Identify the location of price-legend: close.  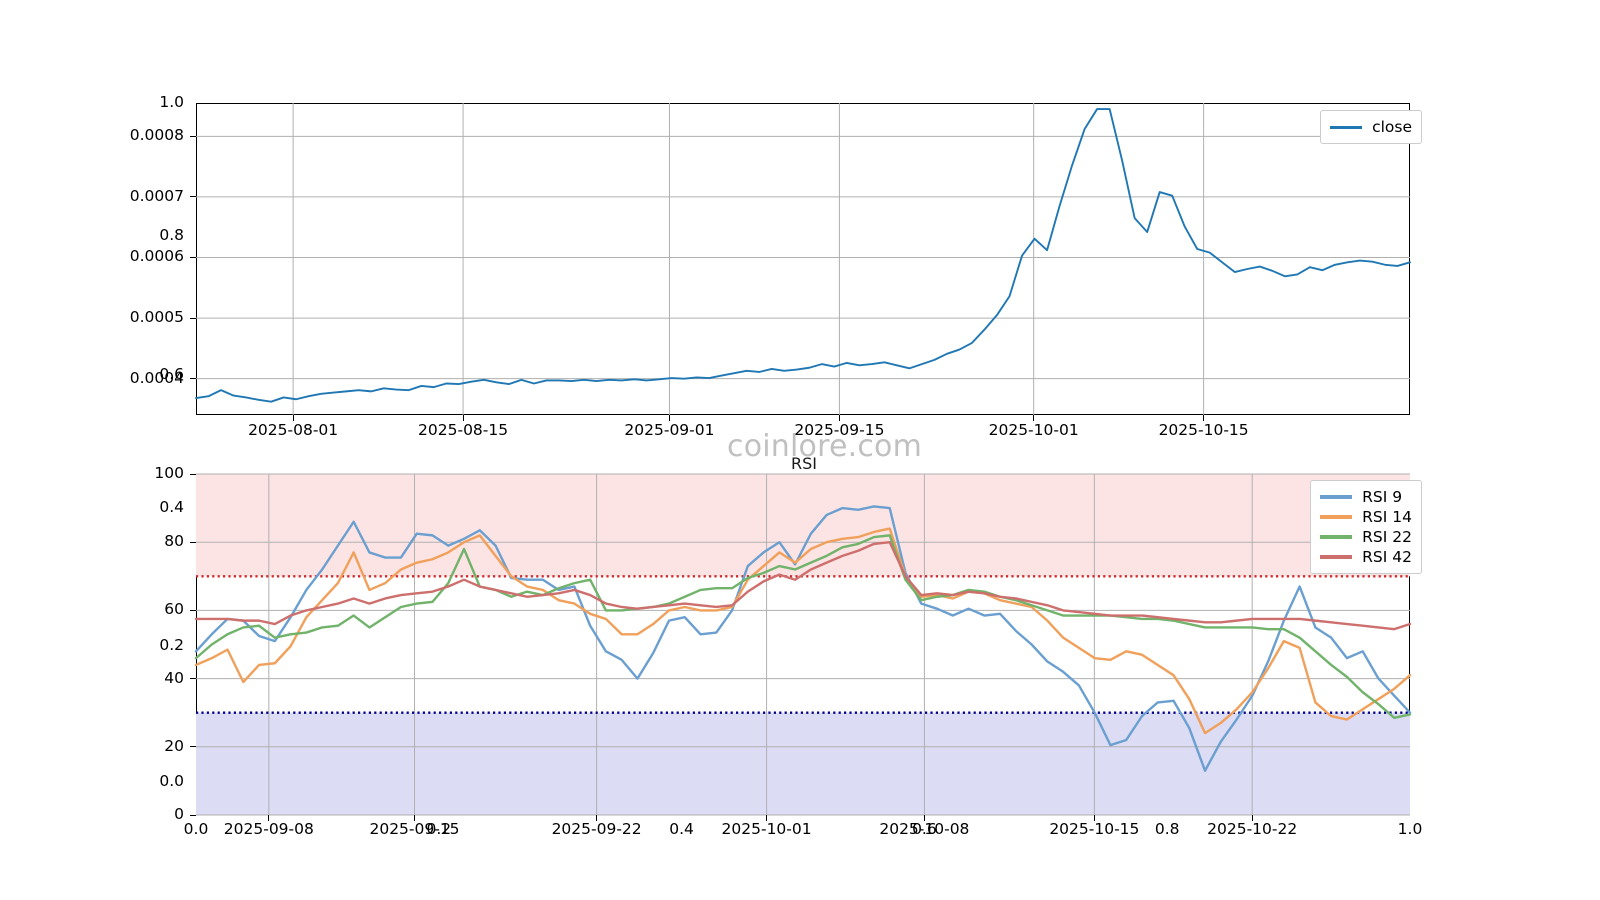
(1371, 127).